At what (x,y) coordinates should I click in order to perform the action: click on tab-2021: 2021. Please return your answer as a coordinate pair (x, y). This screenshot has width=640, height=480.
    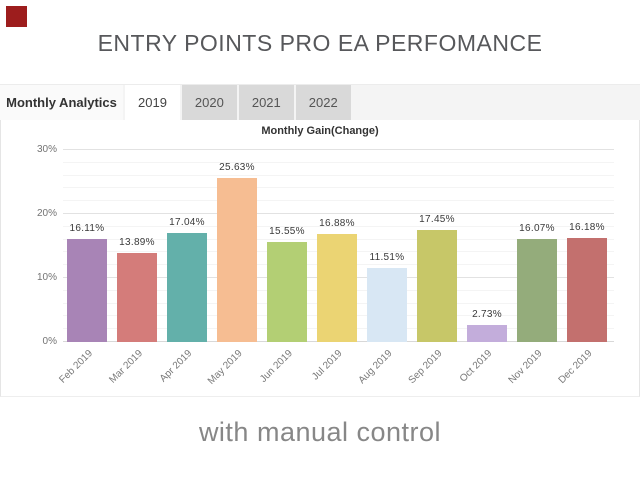
    Looking at the image, I should click on (266, 102).